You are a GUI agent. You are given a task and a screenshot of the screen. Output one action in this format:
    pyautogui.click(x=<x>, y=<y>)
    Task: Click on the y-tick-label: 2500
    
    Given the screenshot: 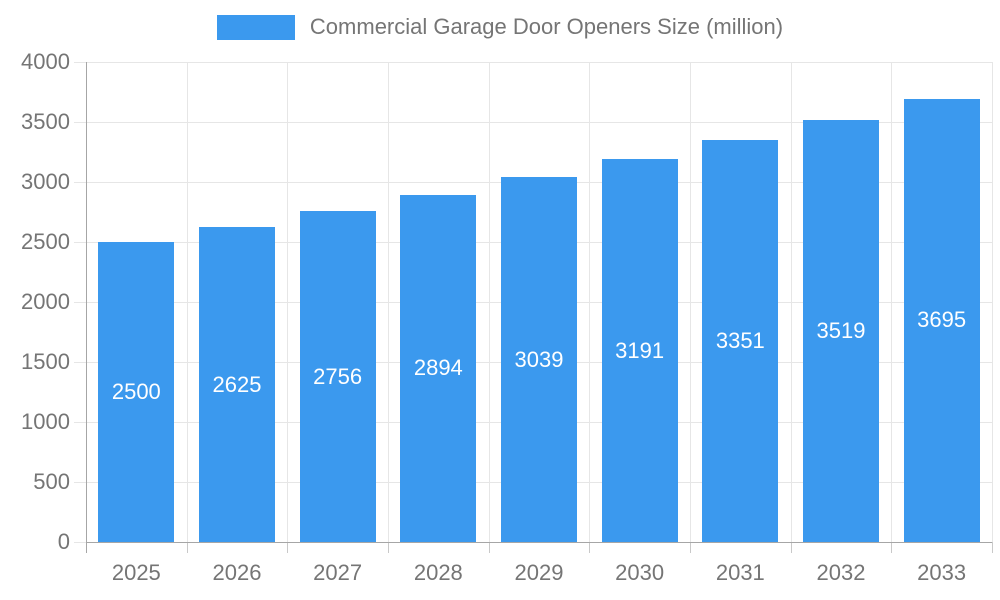 What is the action you would take?
    pyautogui.click(x=45, y=241)
    